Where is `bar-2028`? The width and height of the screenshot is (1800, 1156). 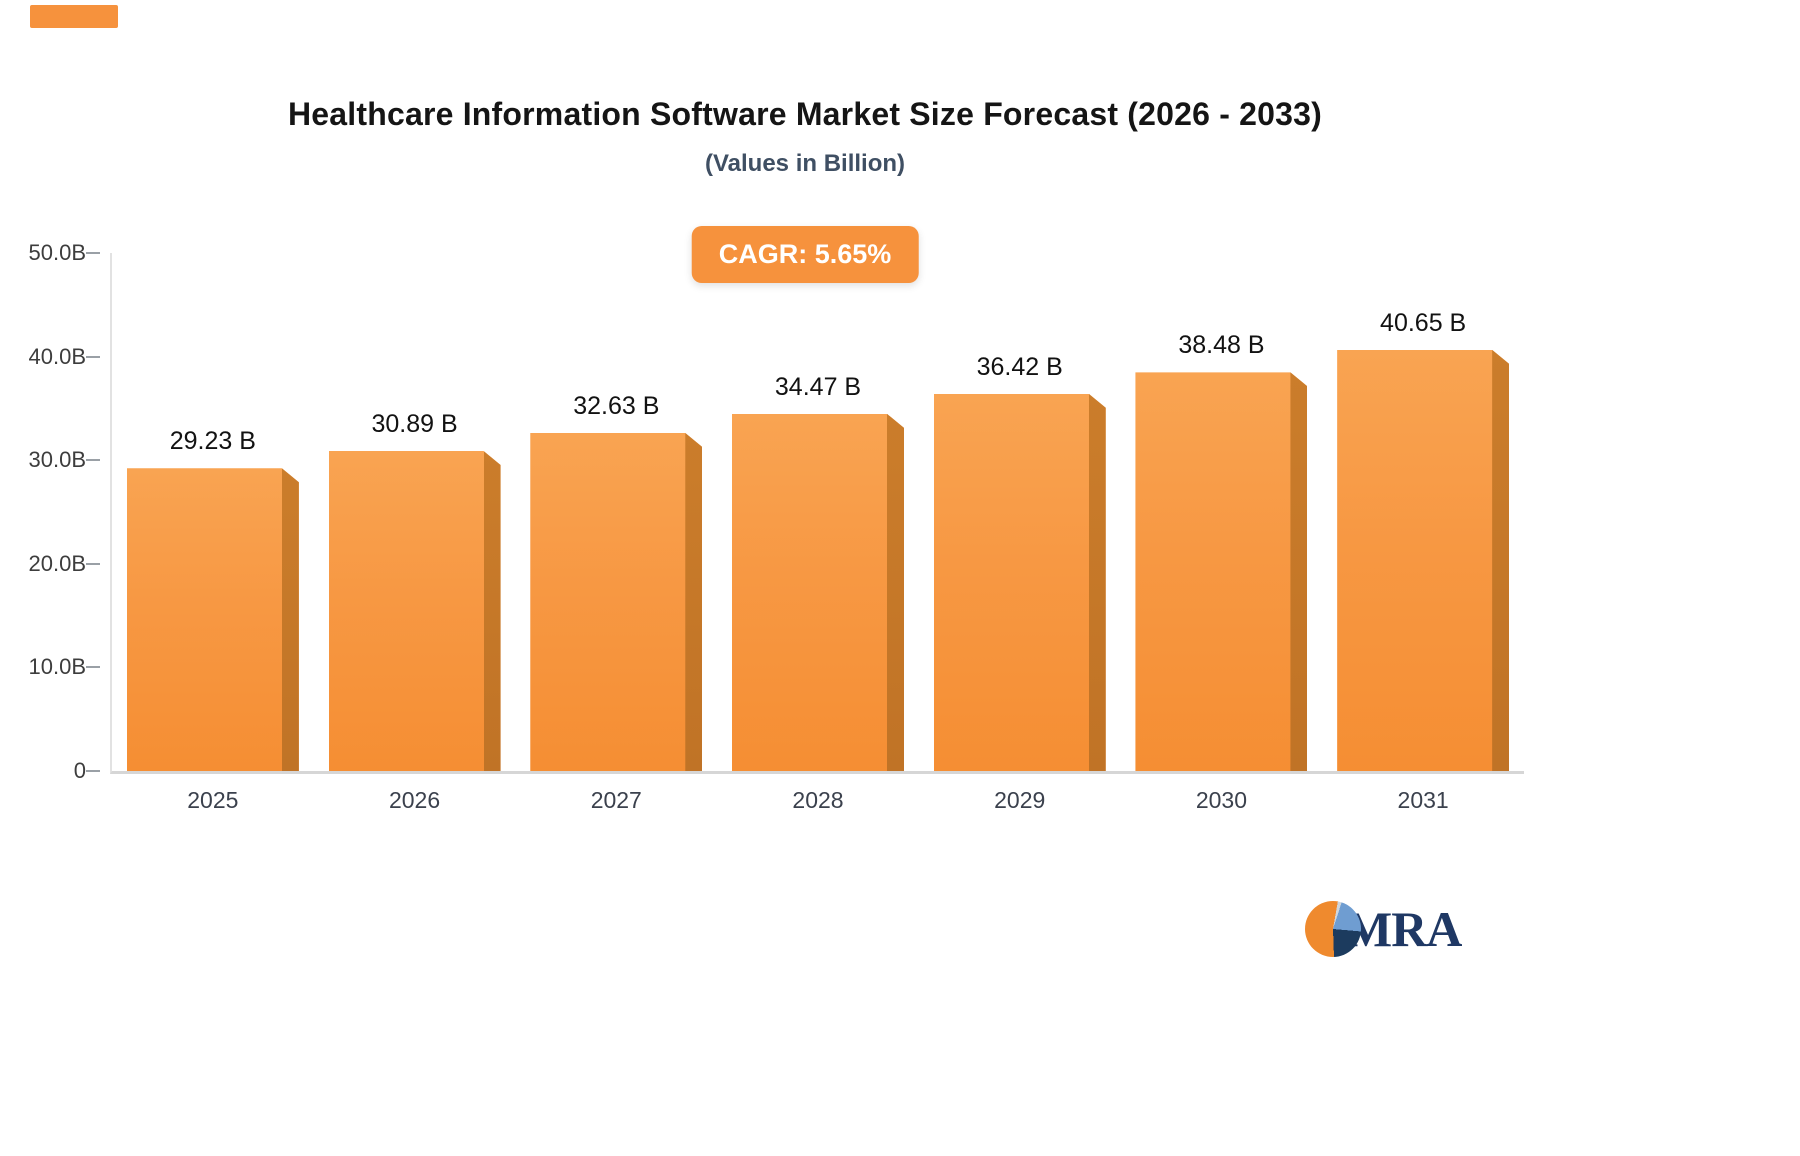 bar-2028 is located at coordinates (818, 592).